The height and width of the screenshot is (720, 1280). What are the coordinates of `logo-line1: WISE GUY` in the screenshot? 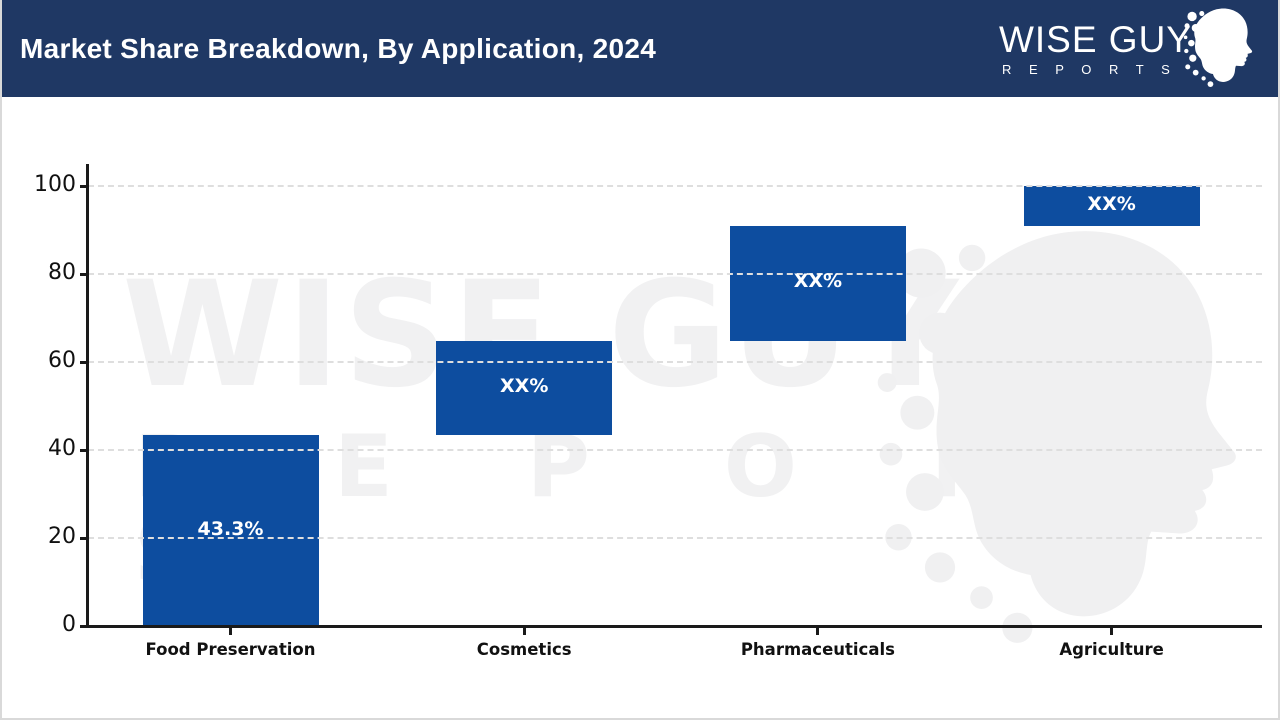 It's located at (1095, 39).